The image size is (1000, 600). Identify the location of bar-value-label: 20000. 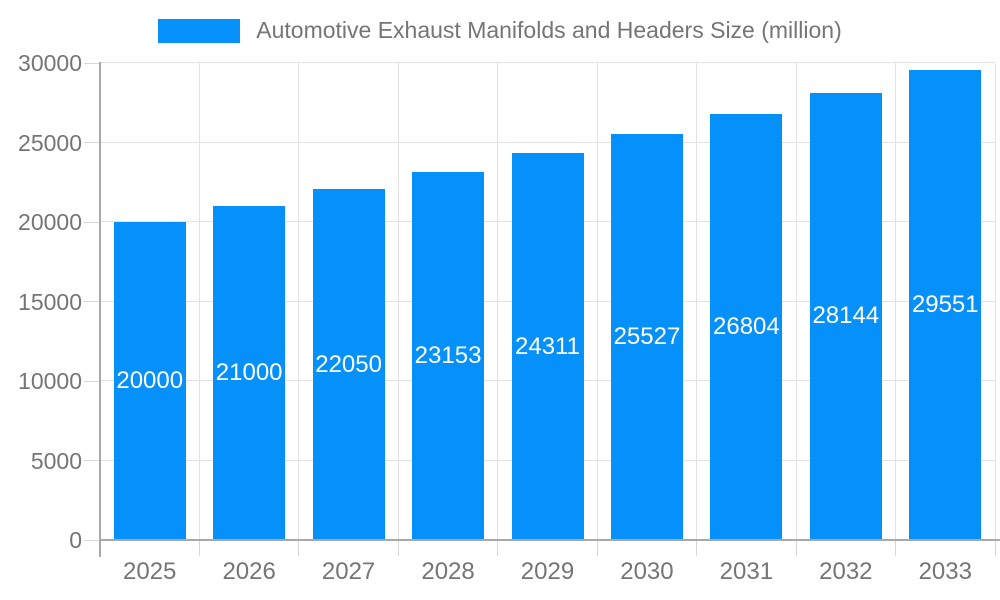
(150, 380).